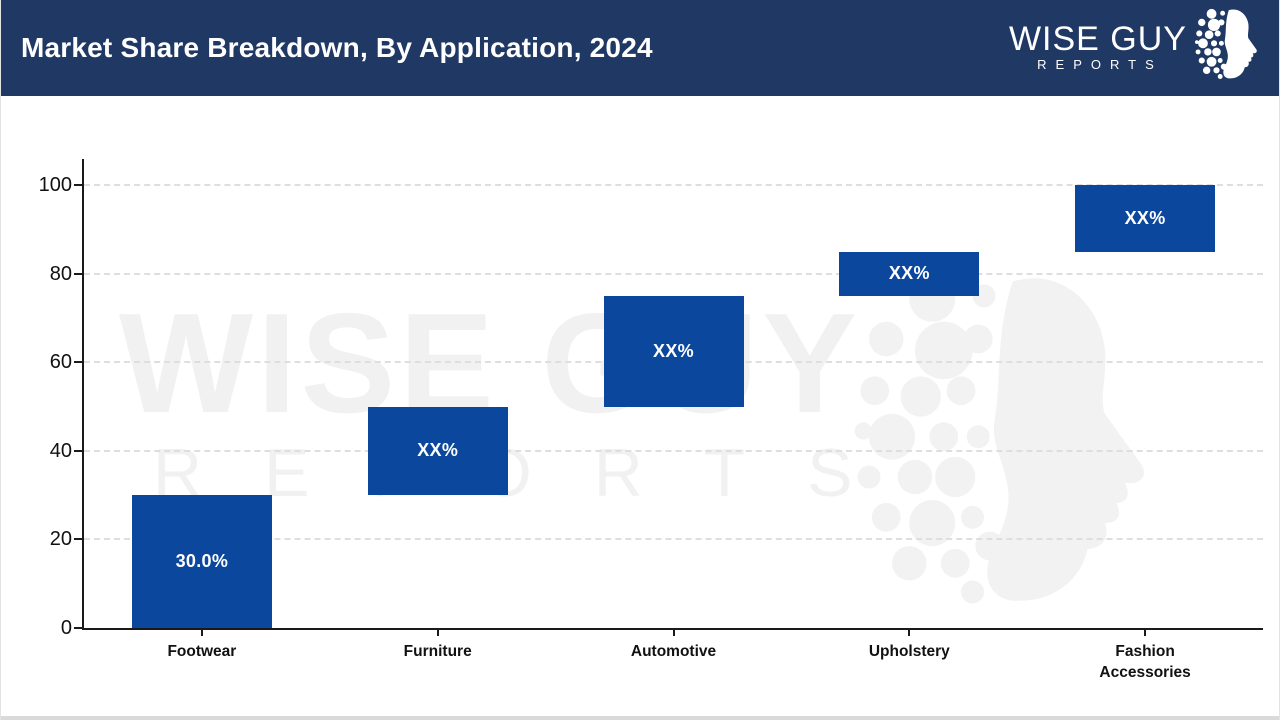 The width and height of the screenshot is (1280, 720). What do you see at coordinates (673, 651) in the screenshot?
I see `x-axis-category-label: Automotive` at bounding box center [673, 651].